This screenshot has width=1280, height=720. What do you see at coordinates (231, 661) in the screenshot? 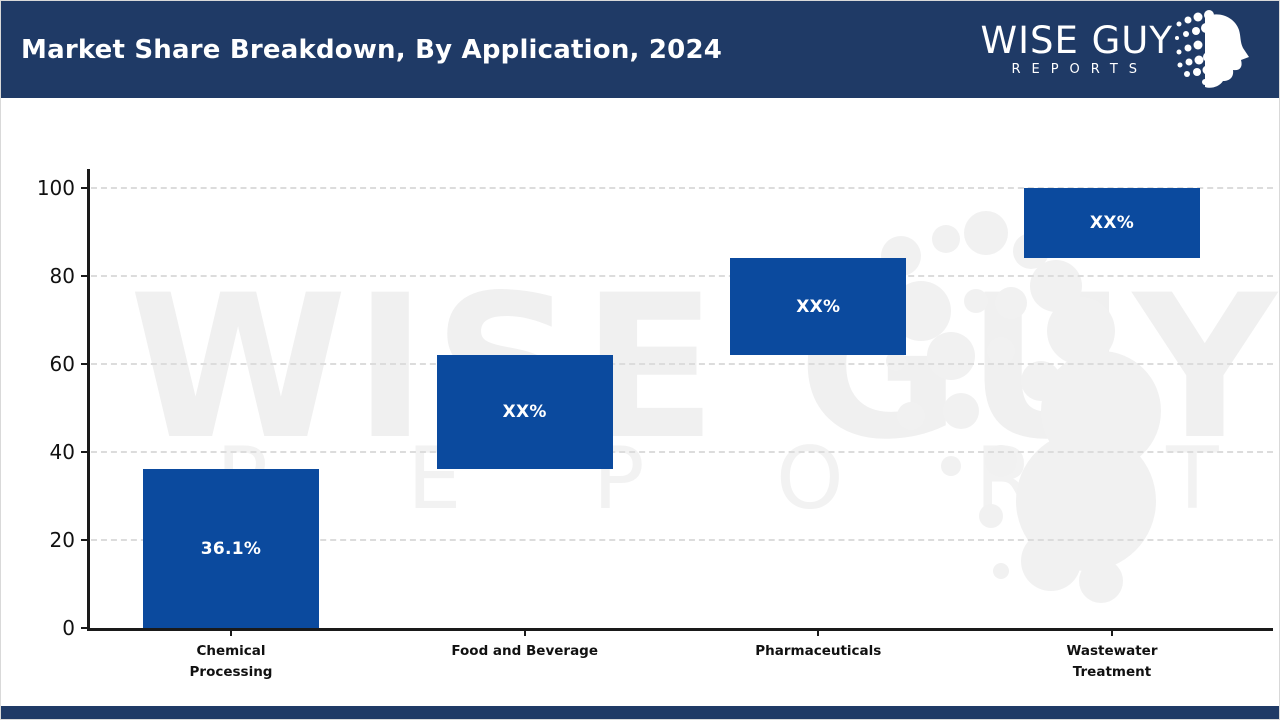
I see `x-axis-category-label: Chemical Processing` at bounding box center [231, 661].